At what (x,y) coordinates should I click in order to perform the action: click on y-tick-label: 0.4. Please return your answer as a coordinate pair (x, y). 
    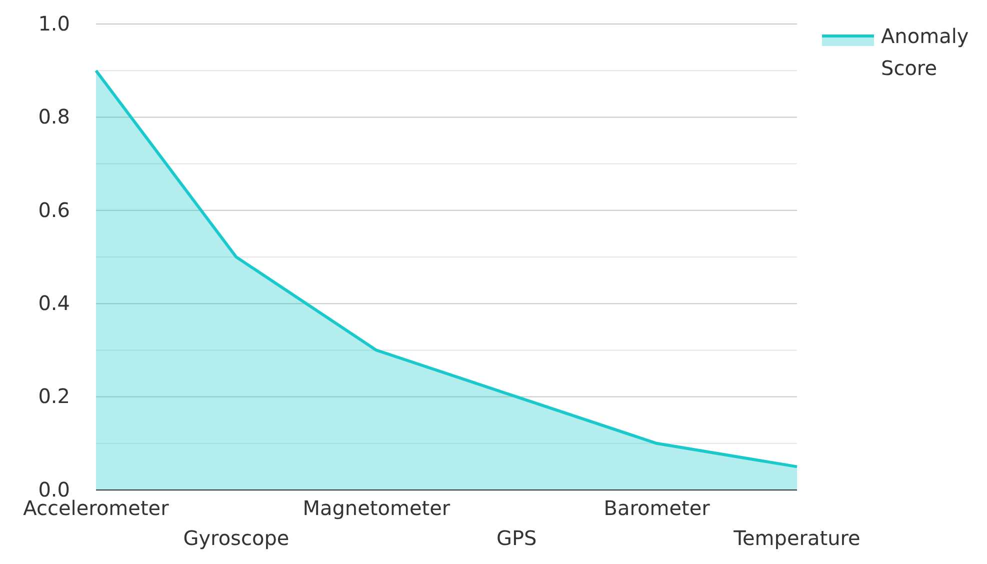
    Looking at the image, I should click on (54, 303).